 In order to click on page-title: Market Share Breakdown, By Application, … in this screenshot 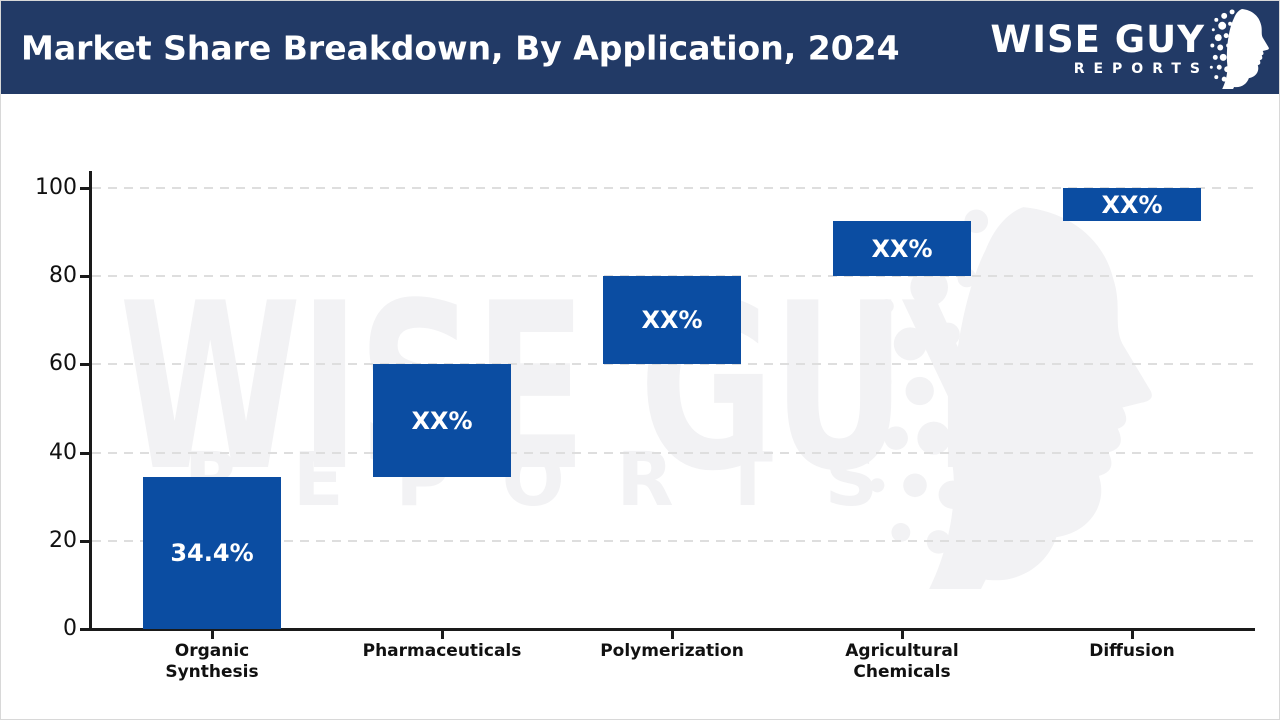, I will do `click(460, 47)`.